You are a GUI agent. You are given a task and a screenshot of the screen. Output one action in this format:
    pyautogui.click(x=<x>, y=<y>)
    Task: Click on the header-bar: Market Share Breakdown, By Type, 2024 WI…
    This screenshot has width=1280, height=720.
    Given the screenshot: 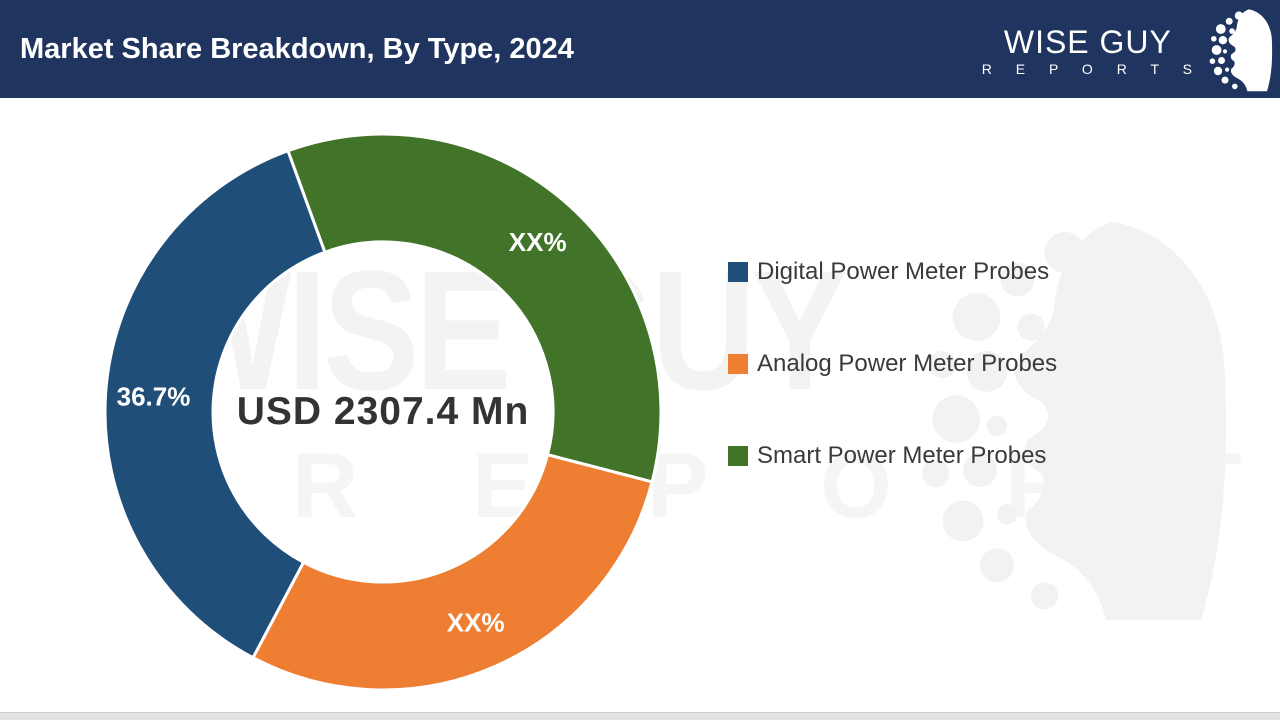 What is the action you would take?
    pyautogui.click(x=640, y=49)
    